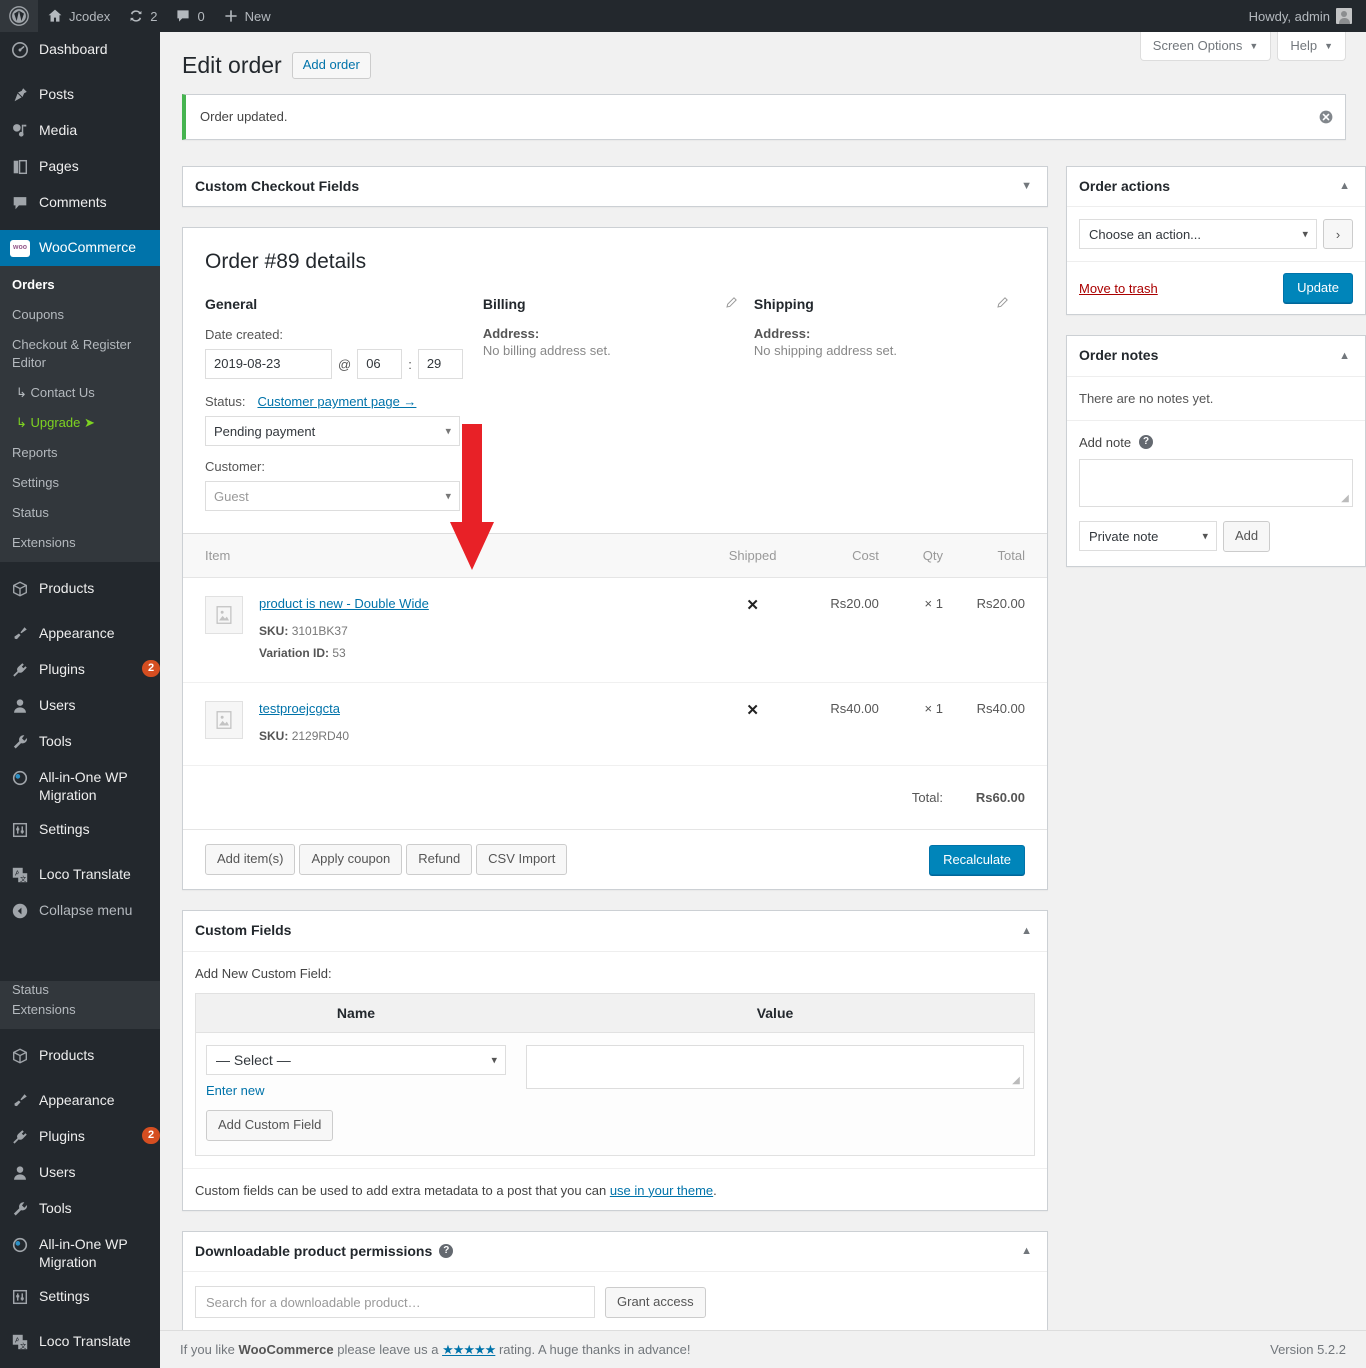 The image size is (1366, 1368). I want to click on sidebar-item-settings-repeat: Settings, so click(80, 1297).